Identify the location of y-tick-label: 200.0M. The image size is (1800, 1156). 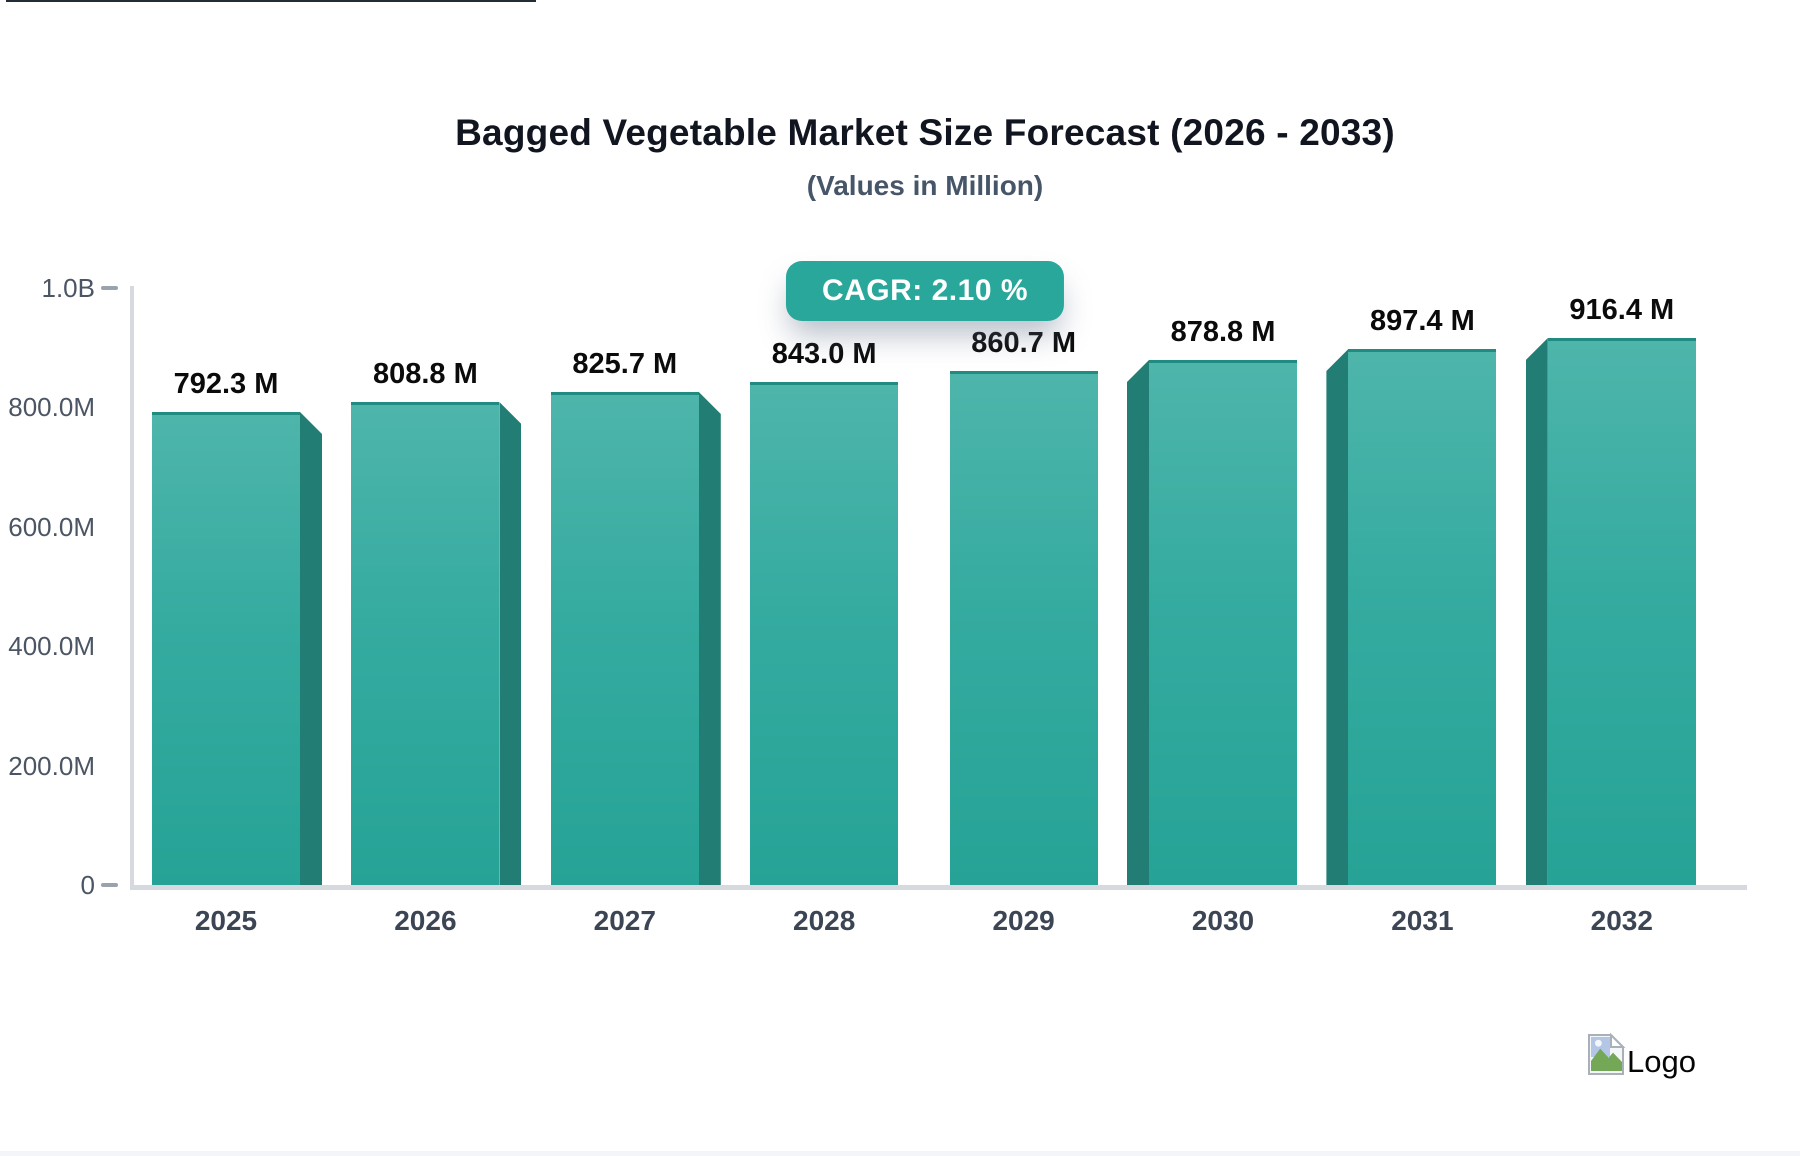
(51, 765).